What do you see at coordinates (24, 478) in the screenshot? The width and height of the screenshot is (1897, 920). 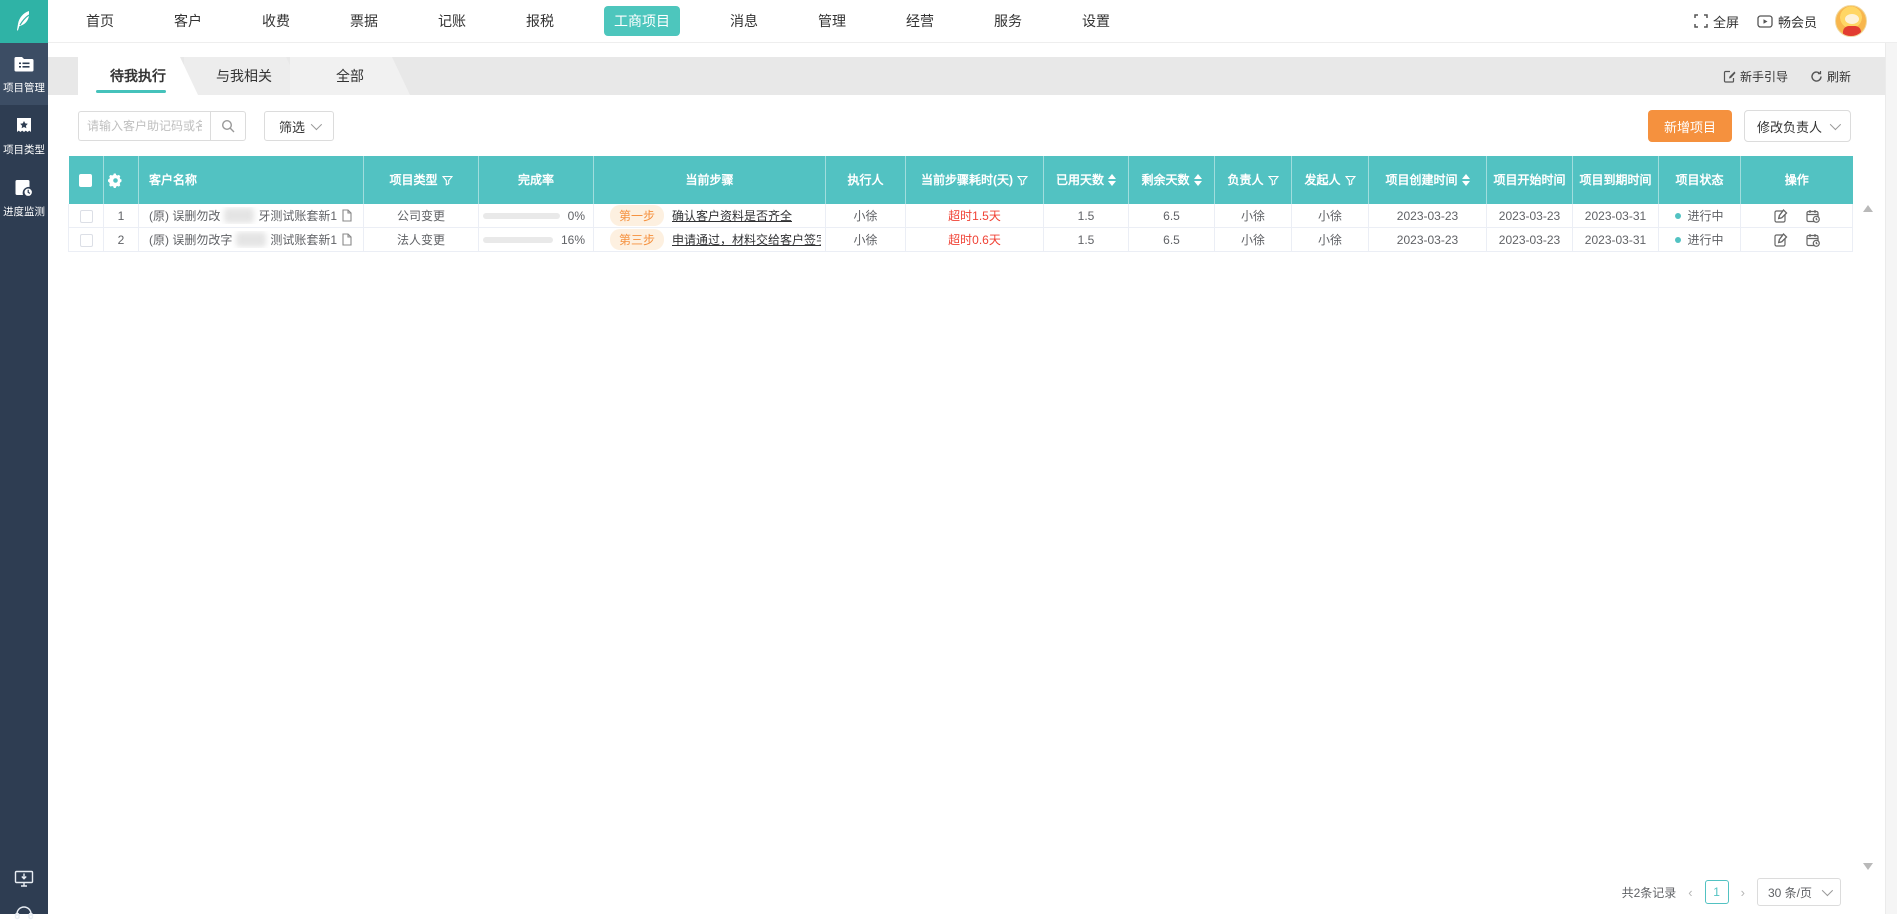 I see `left-sidebar: 项目管理 项目类型 进度监测` at bounding box center [24, 478].